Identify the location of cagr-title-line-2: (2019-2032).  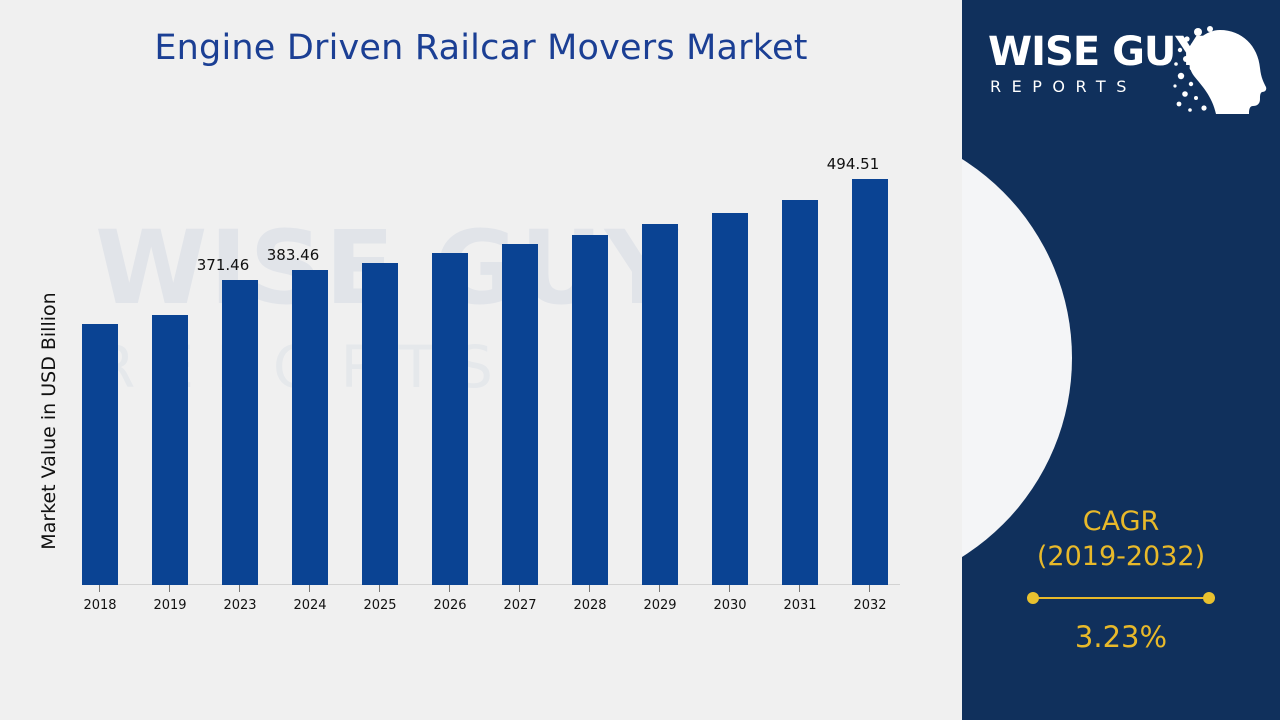
(1121, 556).